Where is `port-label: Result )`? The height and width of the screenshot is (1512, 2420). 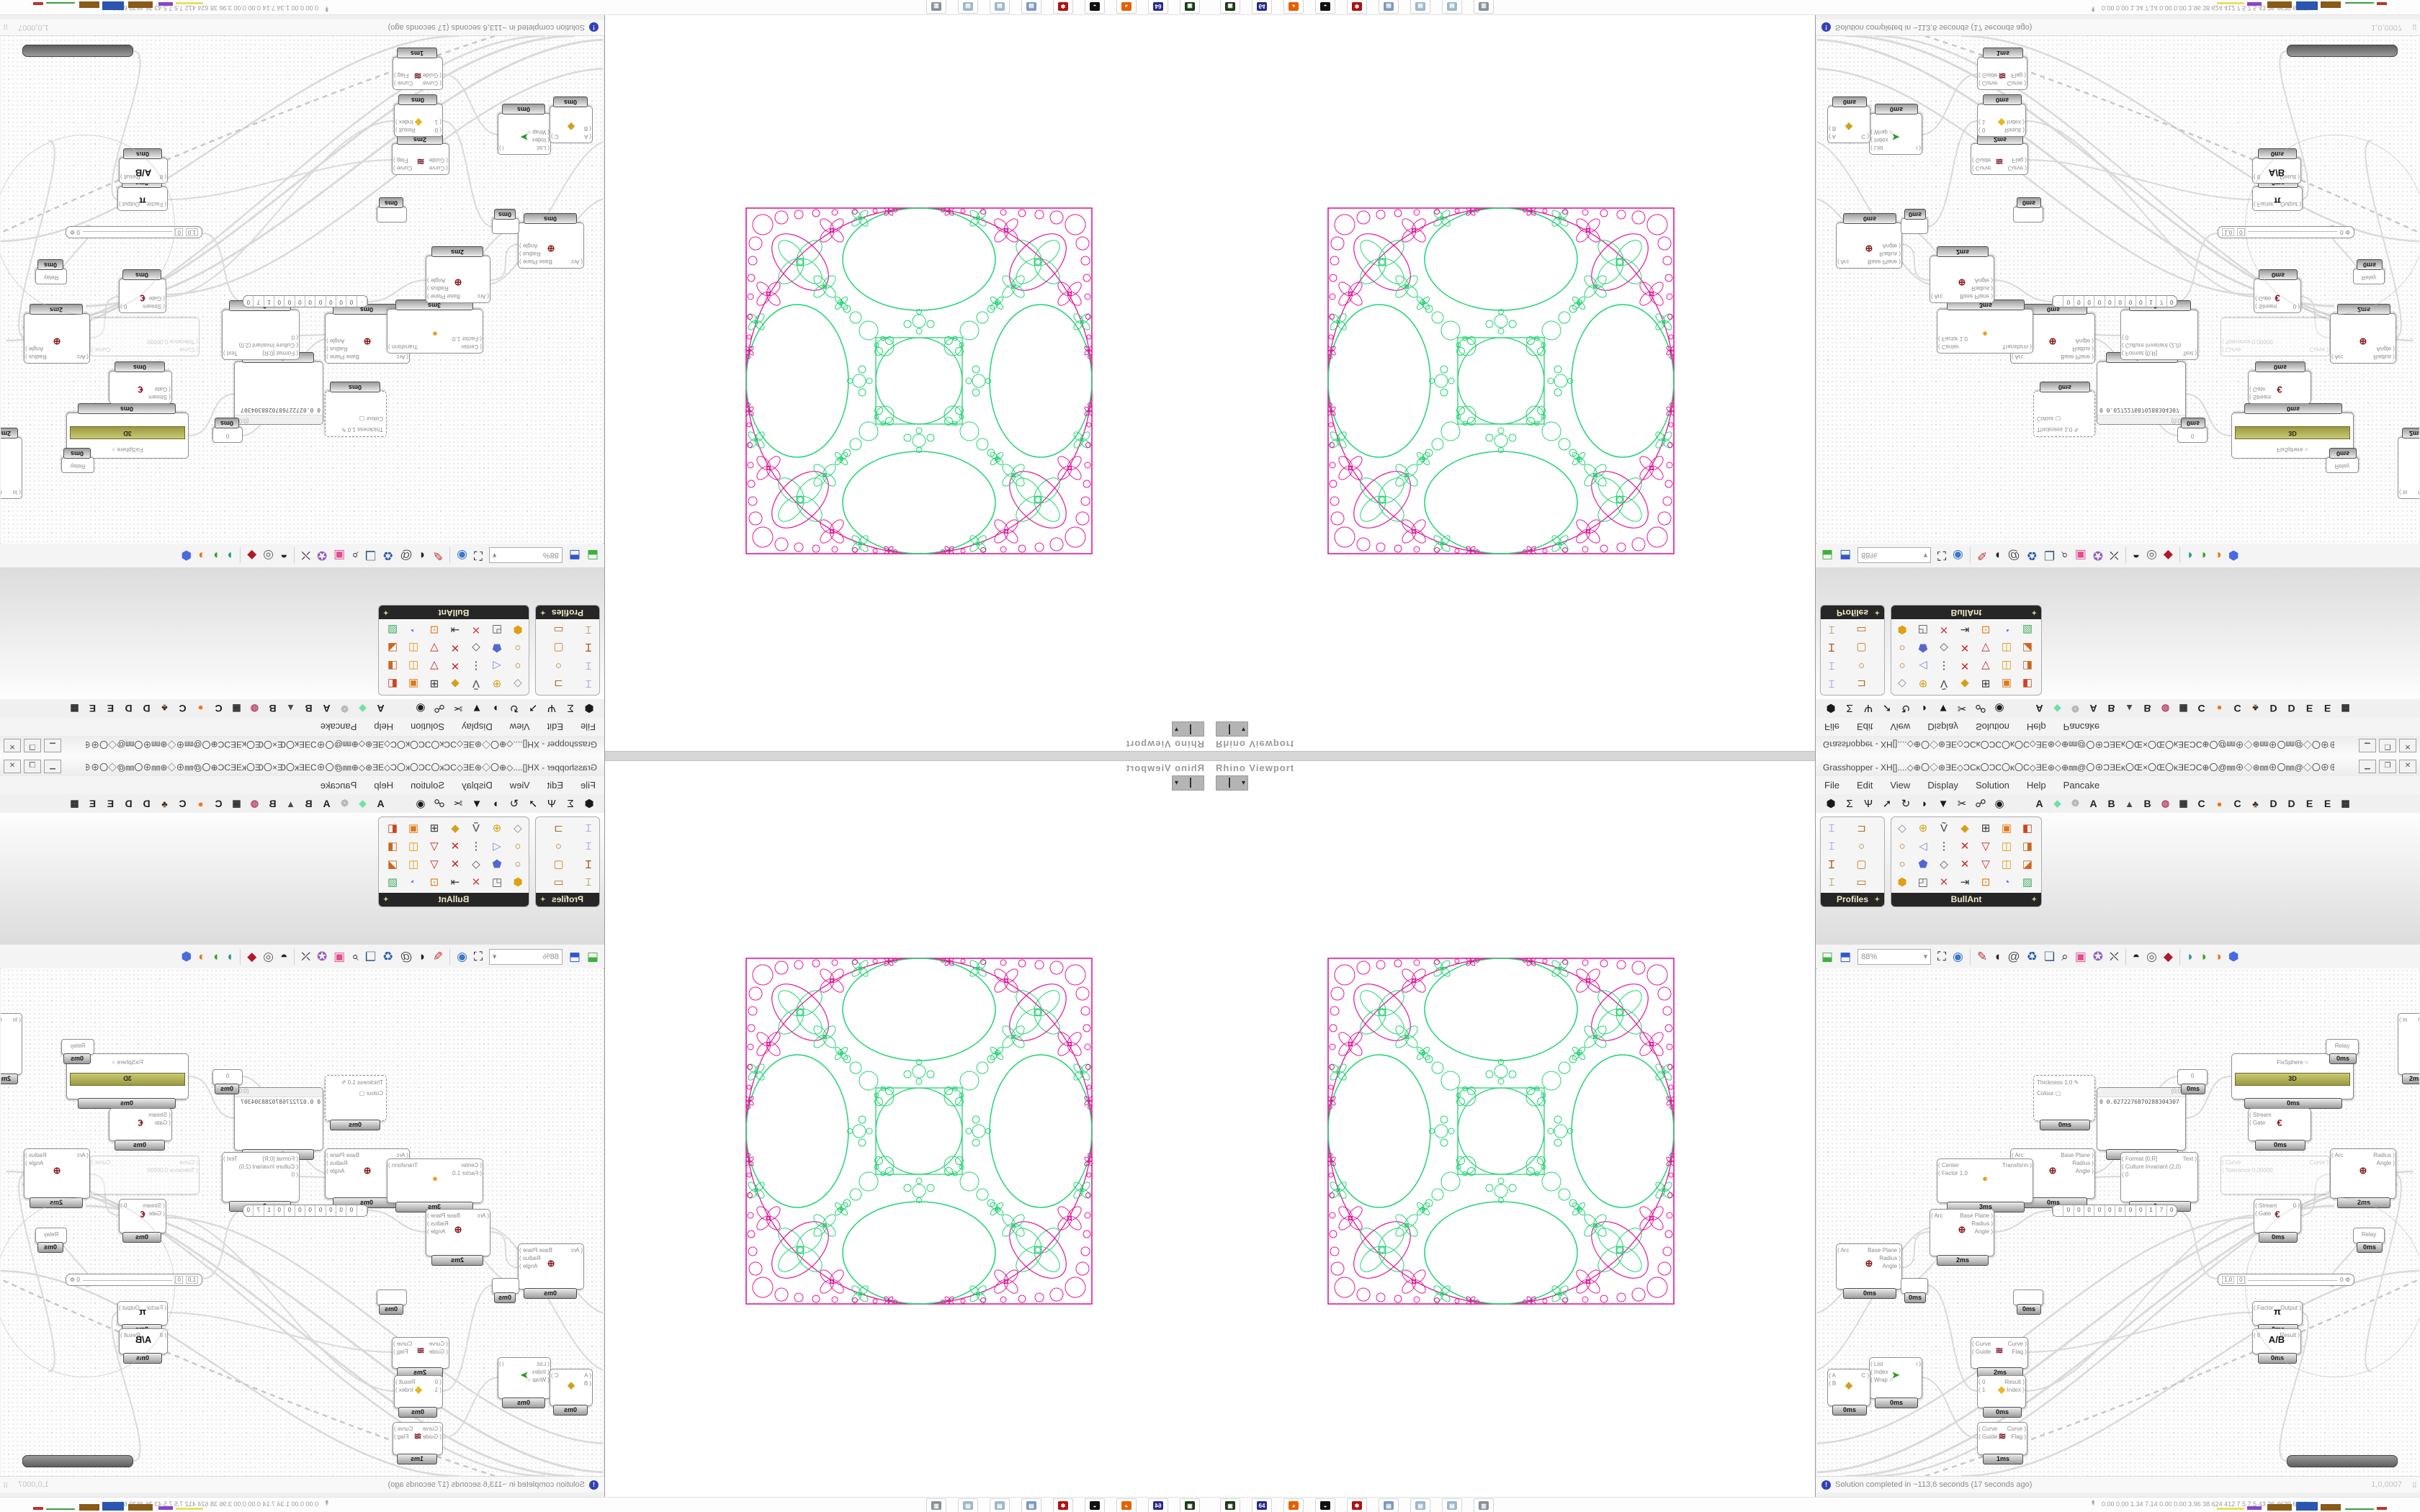
port-label: Result ) is located at coordinates (406, 130).